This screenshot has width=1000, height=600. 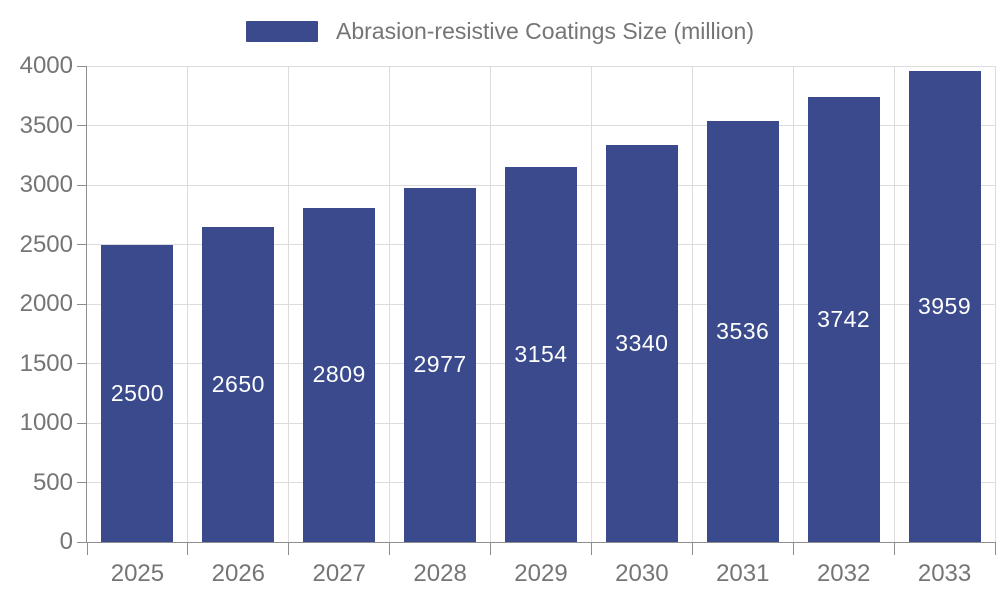 What do you see at coordinates (642, 573) in the screenshot?
I see `x-axis-label: 2030` at bounding box center [642, 573].